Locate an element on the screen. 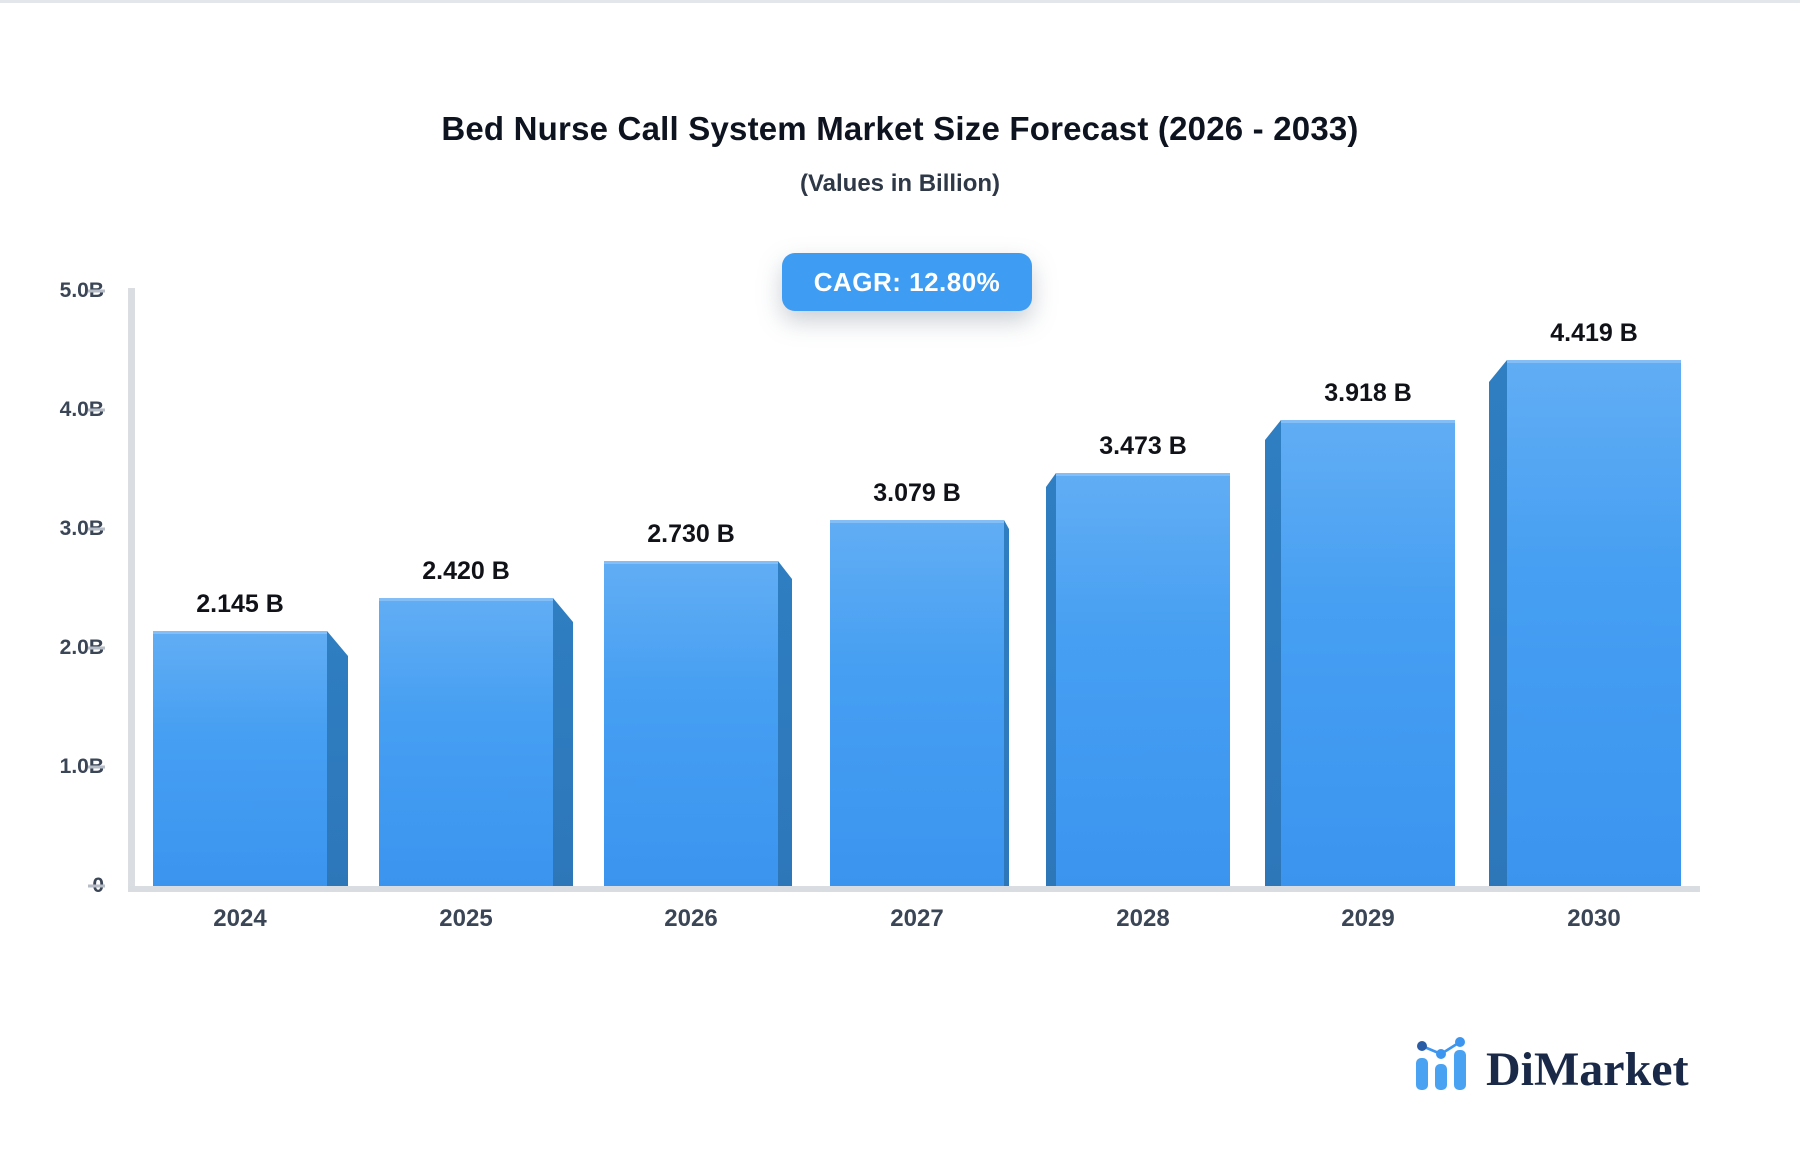  bar-2027 is located at coordinates (917, 703).